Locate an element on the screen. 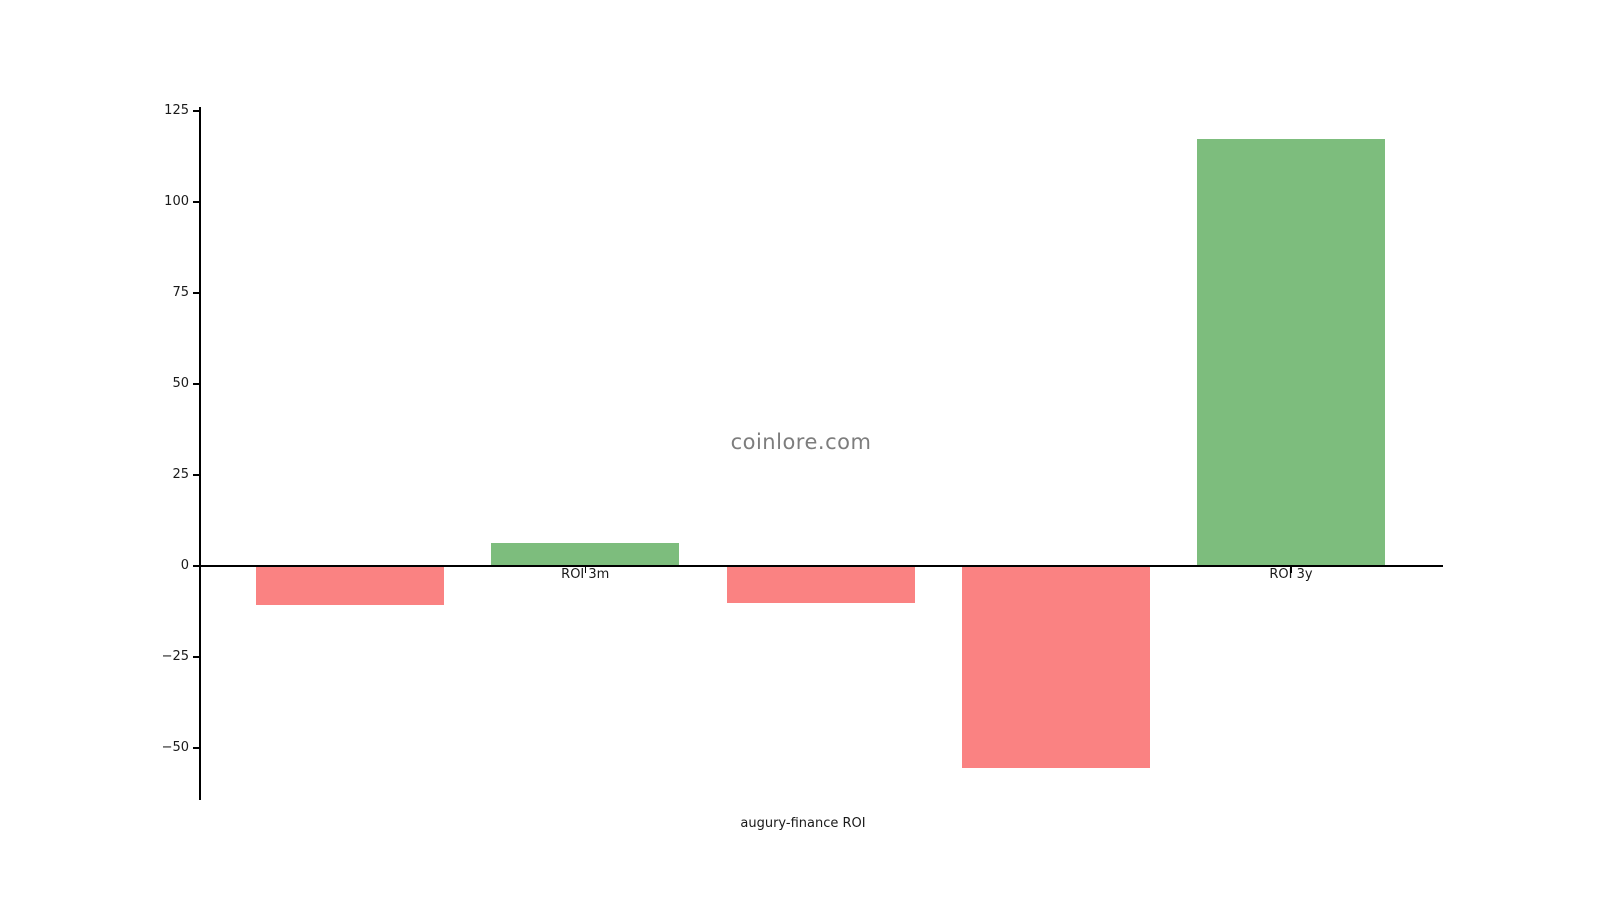 The height and width of the screenshot is (900, 1600). y-tick-label: 25 is located at coordinates (180, 474).